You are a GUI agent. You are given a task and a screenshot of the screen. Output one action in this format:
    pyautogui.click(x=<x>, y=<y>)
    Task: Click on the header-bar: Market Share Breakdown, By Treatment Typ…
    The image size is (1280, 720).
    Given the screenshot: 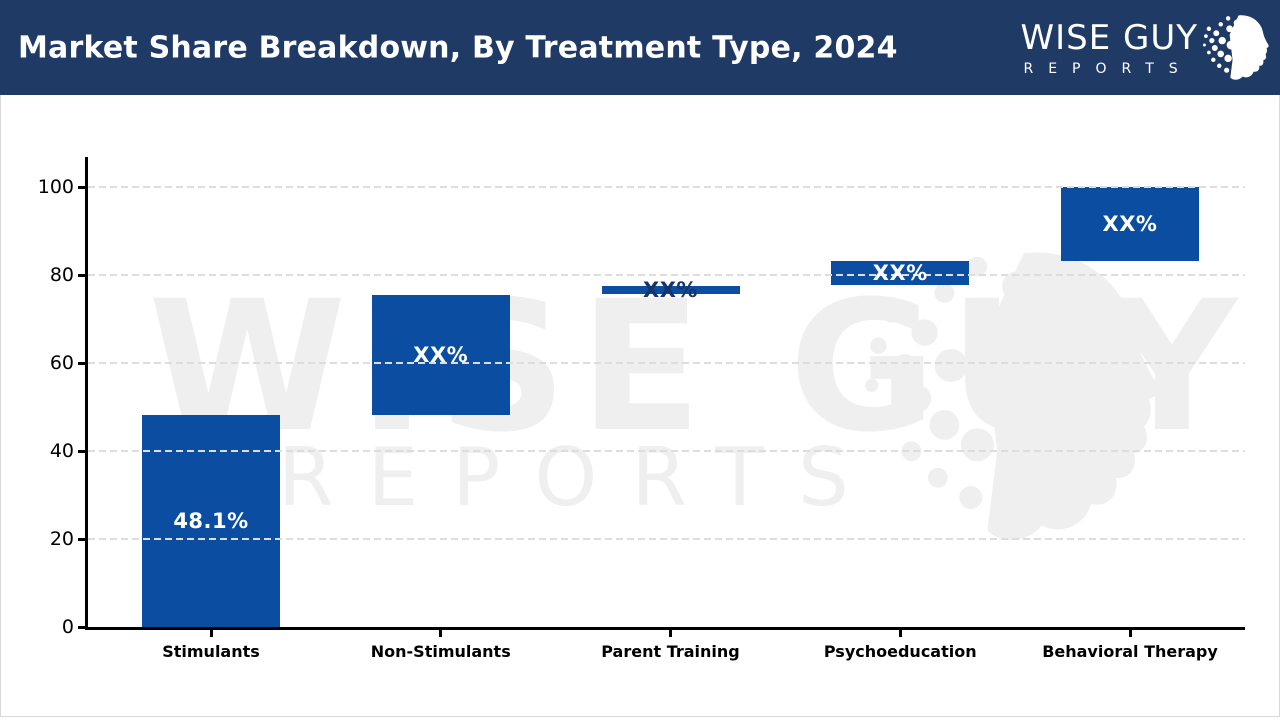 What is the action you would take?
    pyautogui.click(x=640, y=47)
    